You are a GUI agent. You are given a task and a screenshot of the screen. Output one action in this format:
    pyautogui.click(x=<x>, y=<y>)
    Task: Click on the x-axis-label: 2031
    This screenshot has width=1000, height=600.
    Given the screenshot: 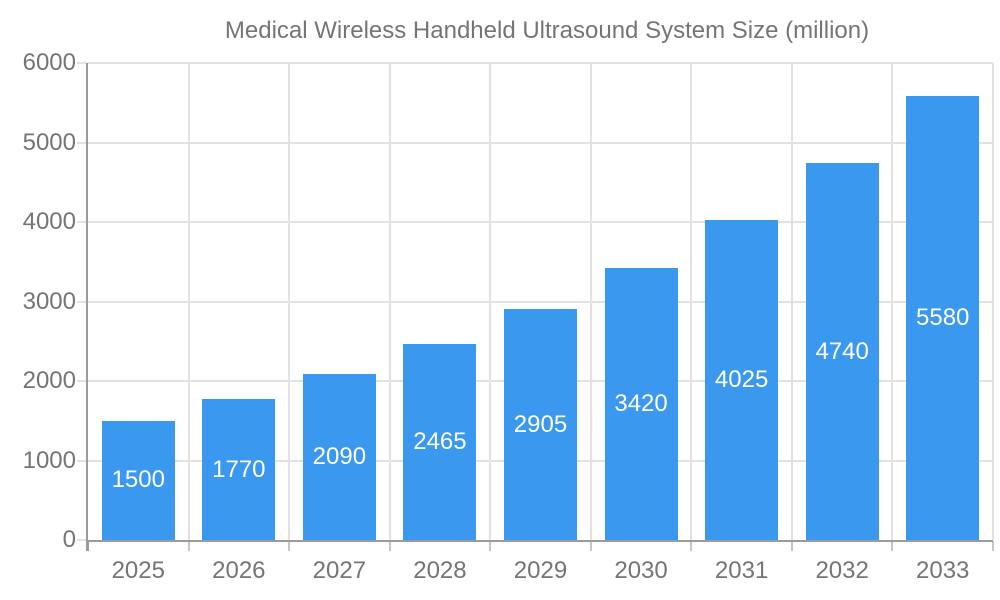 What is the action you would take?
    pyautogui.click(x=741, y=570)
    